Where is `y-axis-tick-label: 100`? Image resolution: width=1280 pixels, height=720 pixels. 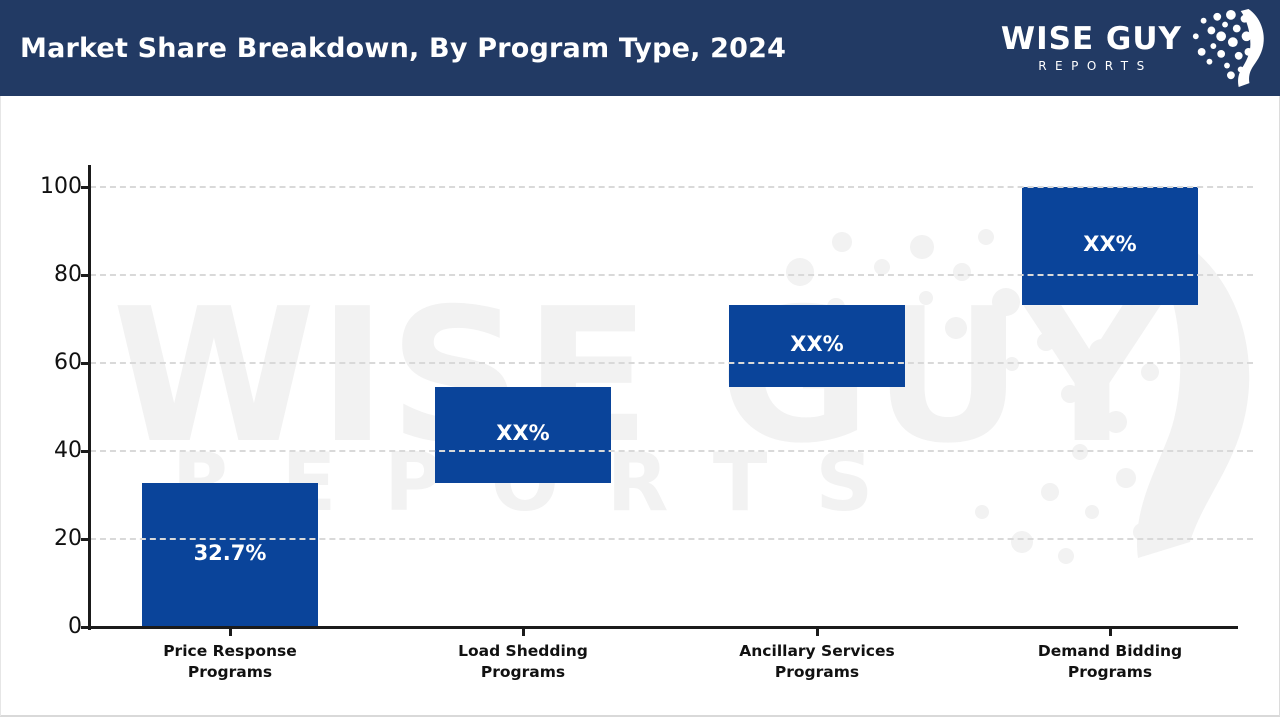
y-axis-tick-label: 100 is located at coordinates (61, 186).